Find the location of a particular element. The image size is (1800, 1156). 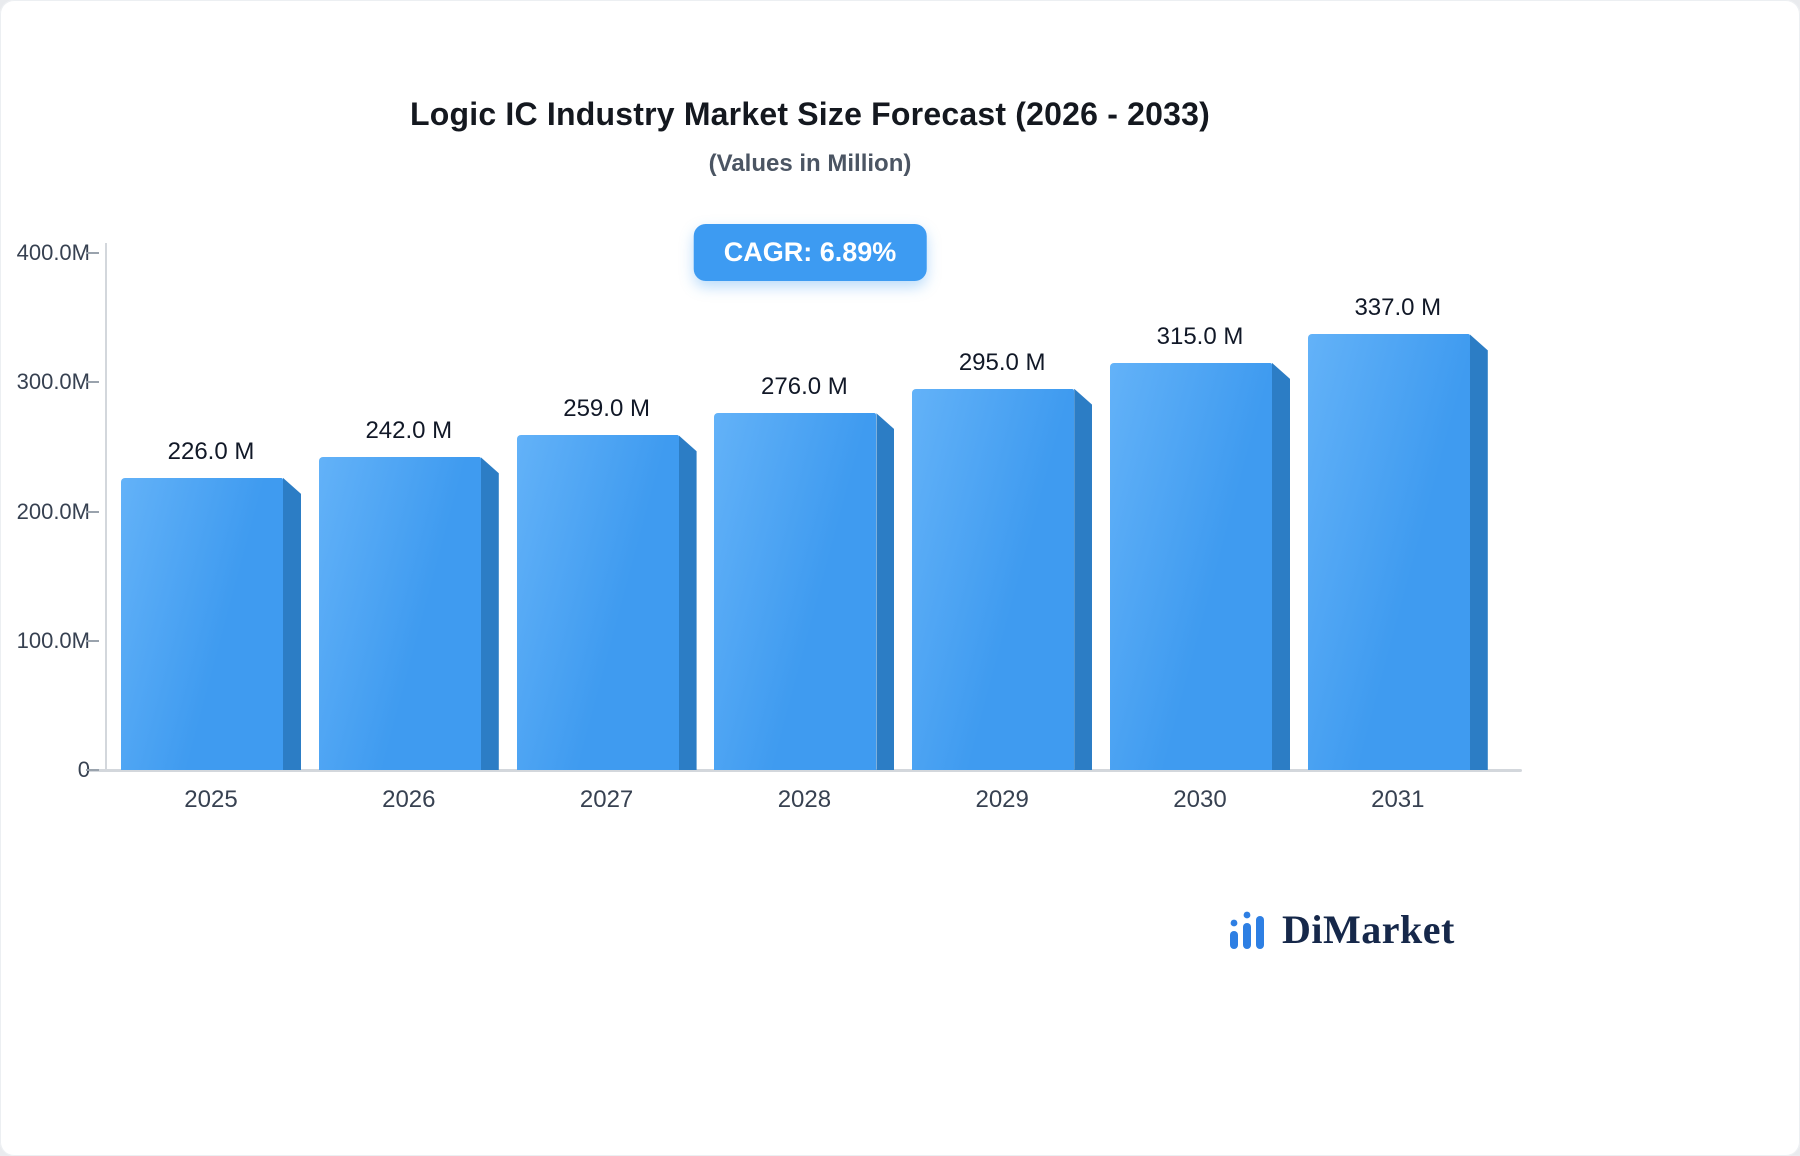

x-axis-baseline is located at coordinates (805, 770).